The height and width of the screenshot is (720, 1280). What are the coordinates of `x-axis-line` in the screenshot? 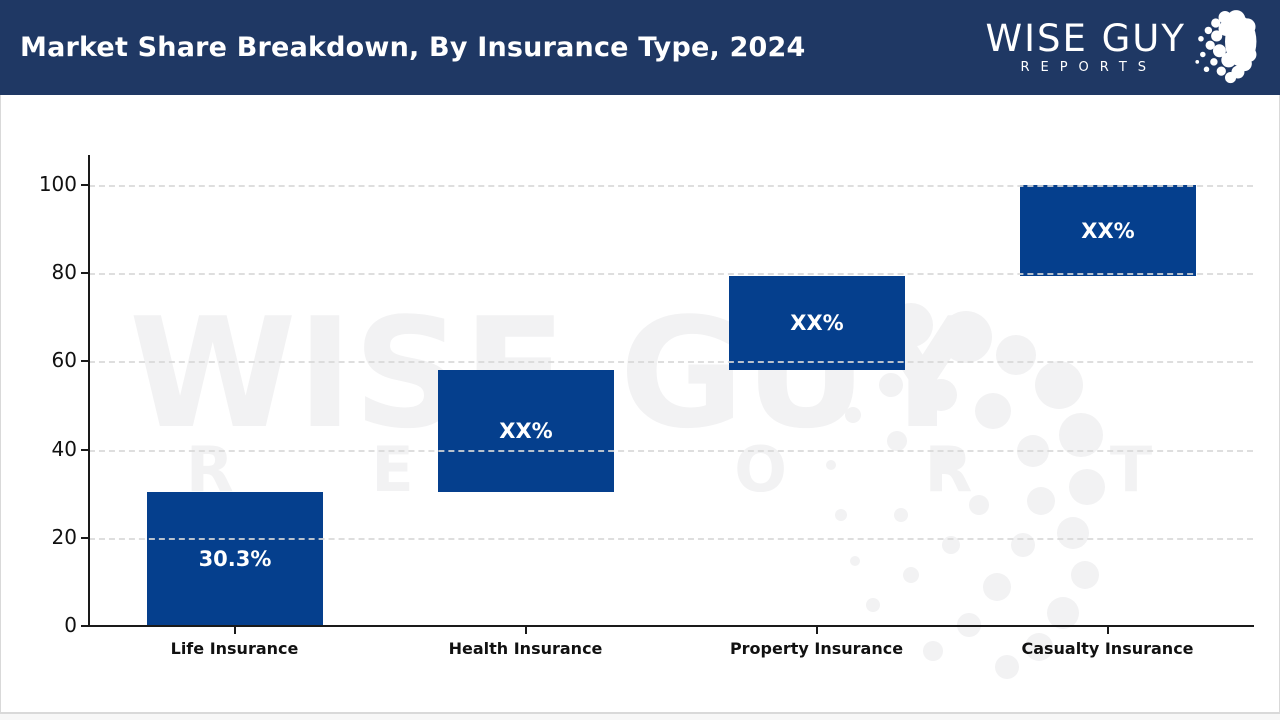 It's located at (670, 626).